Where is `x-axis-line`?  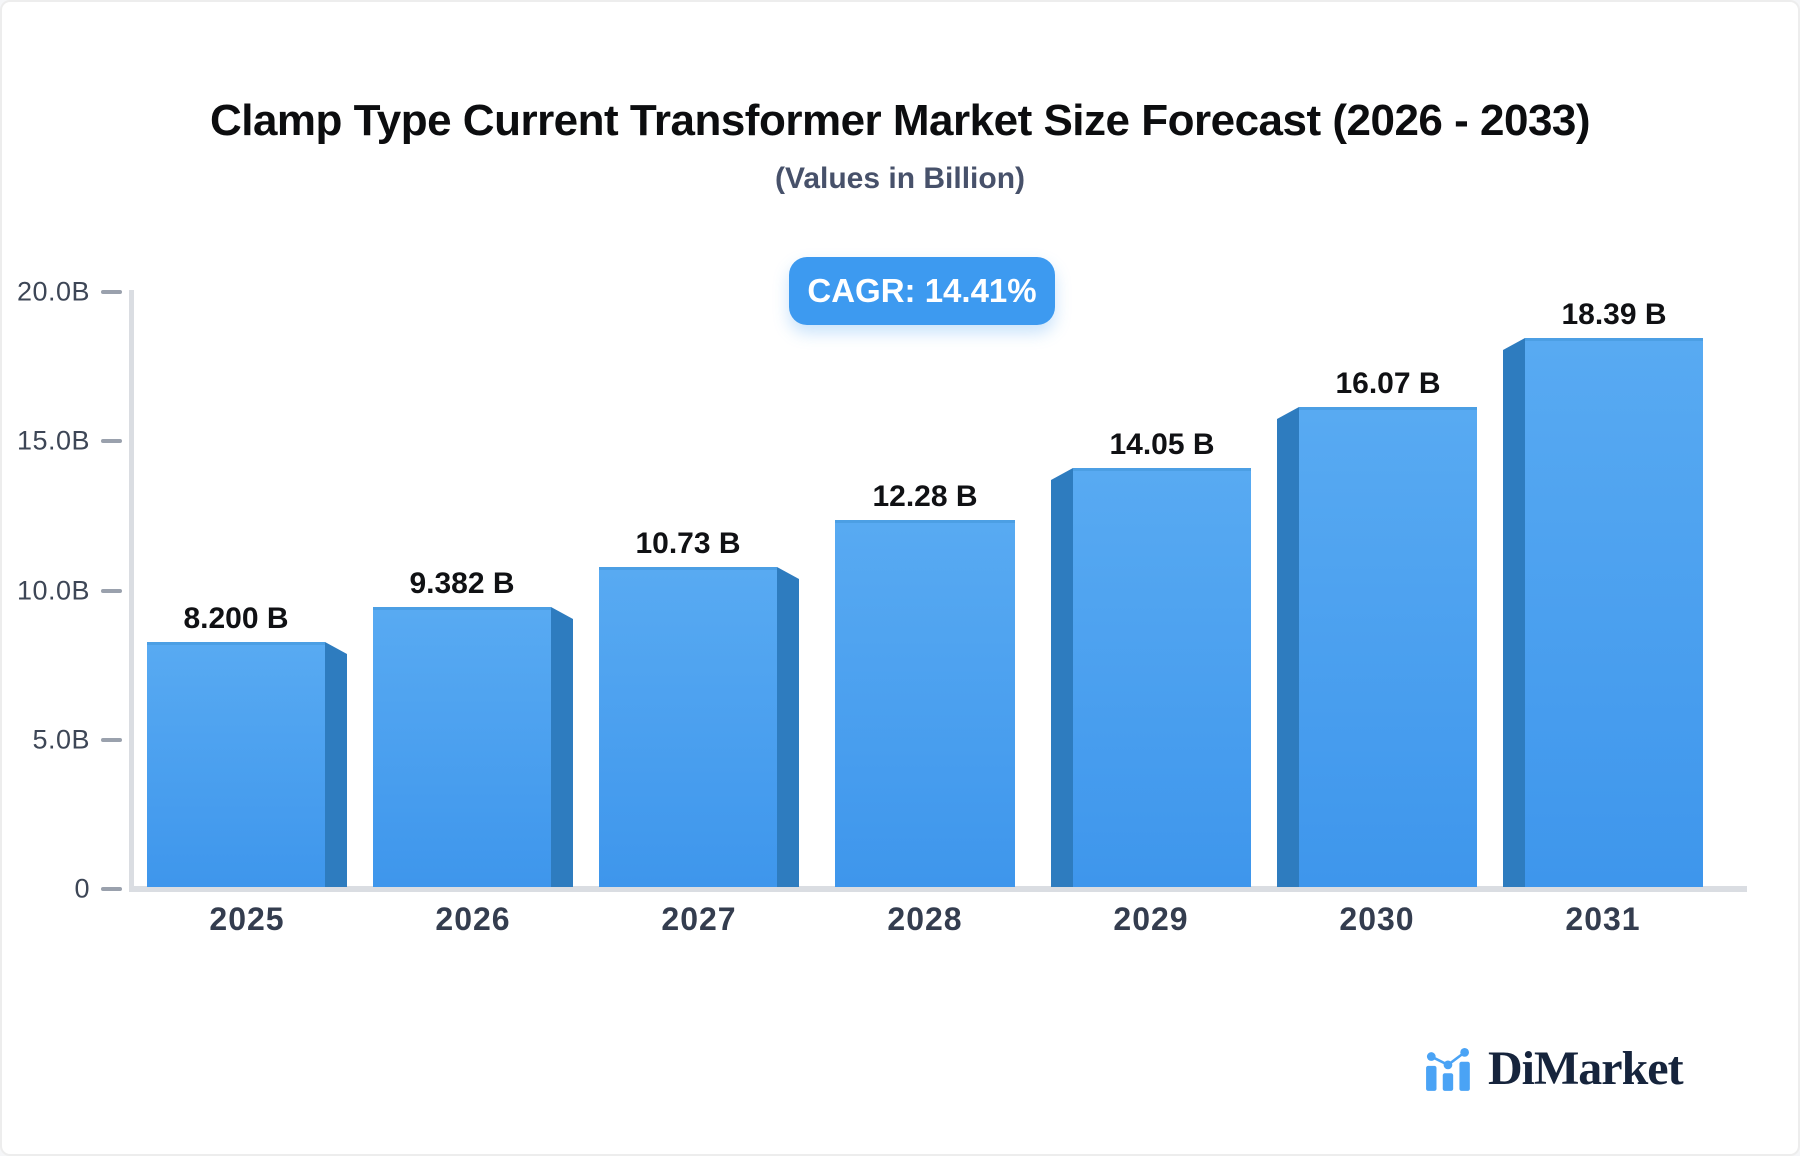
x-axis-line is located at coordinates (938, 889).